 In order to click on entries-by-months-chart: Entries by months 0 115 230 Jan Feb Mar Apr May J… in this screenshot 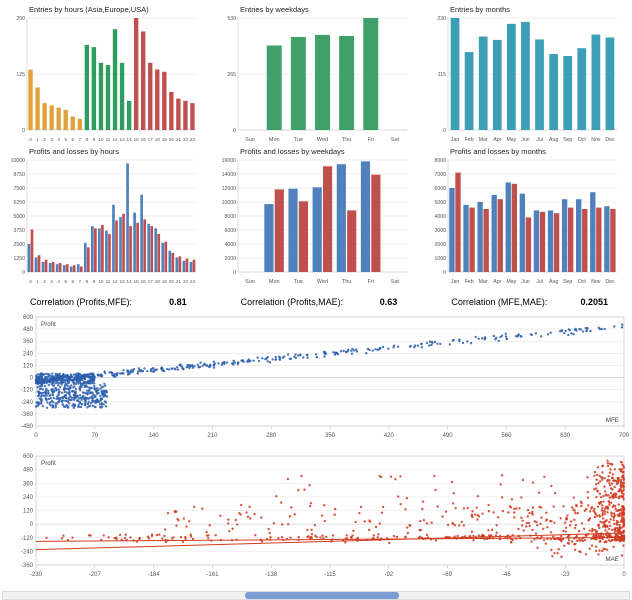, I will do `click(525, 74)`.